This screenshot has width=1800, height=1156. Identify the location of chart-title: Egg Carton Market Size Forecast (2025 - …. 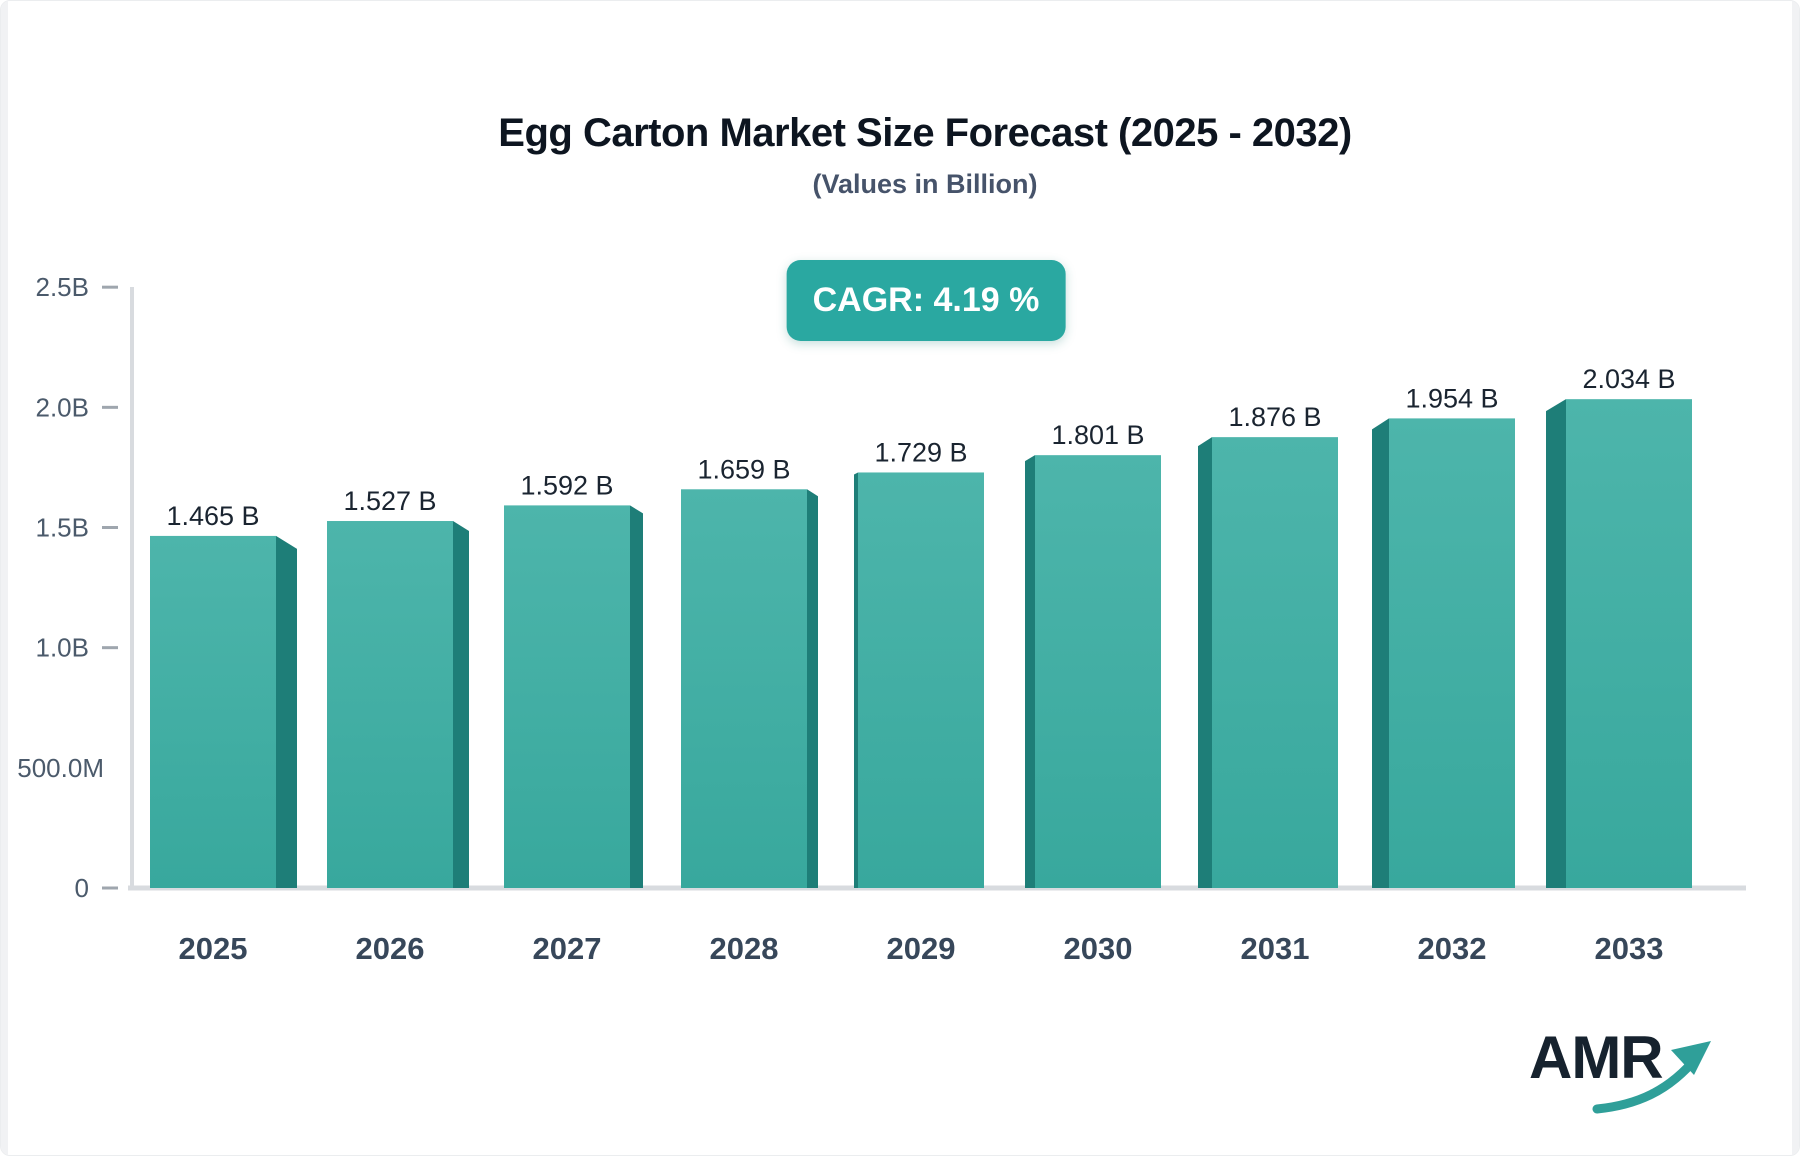
(925, 133).